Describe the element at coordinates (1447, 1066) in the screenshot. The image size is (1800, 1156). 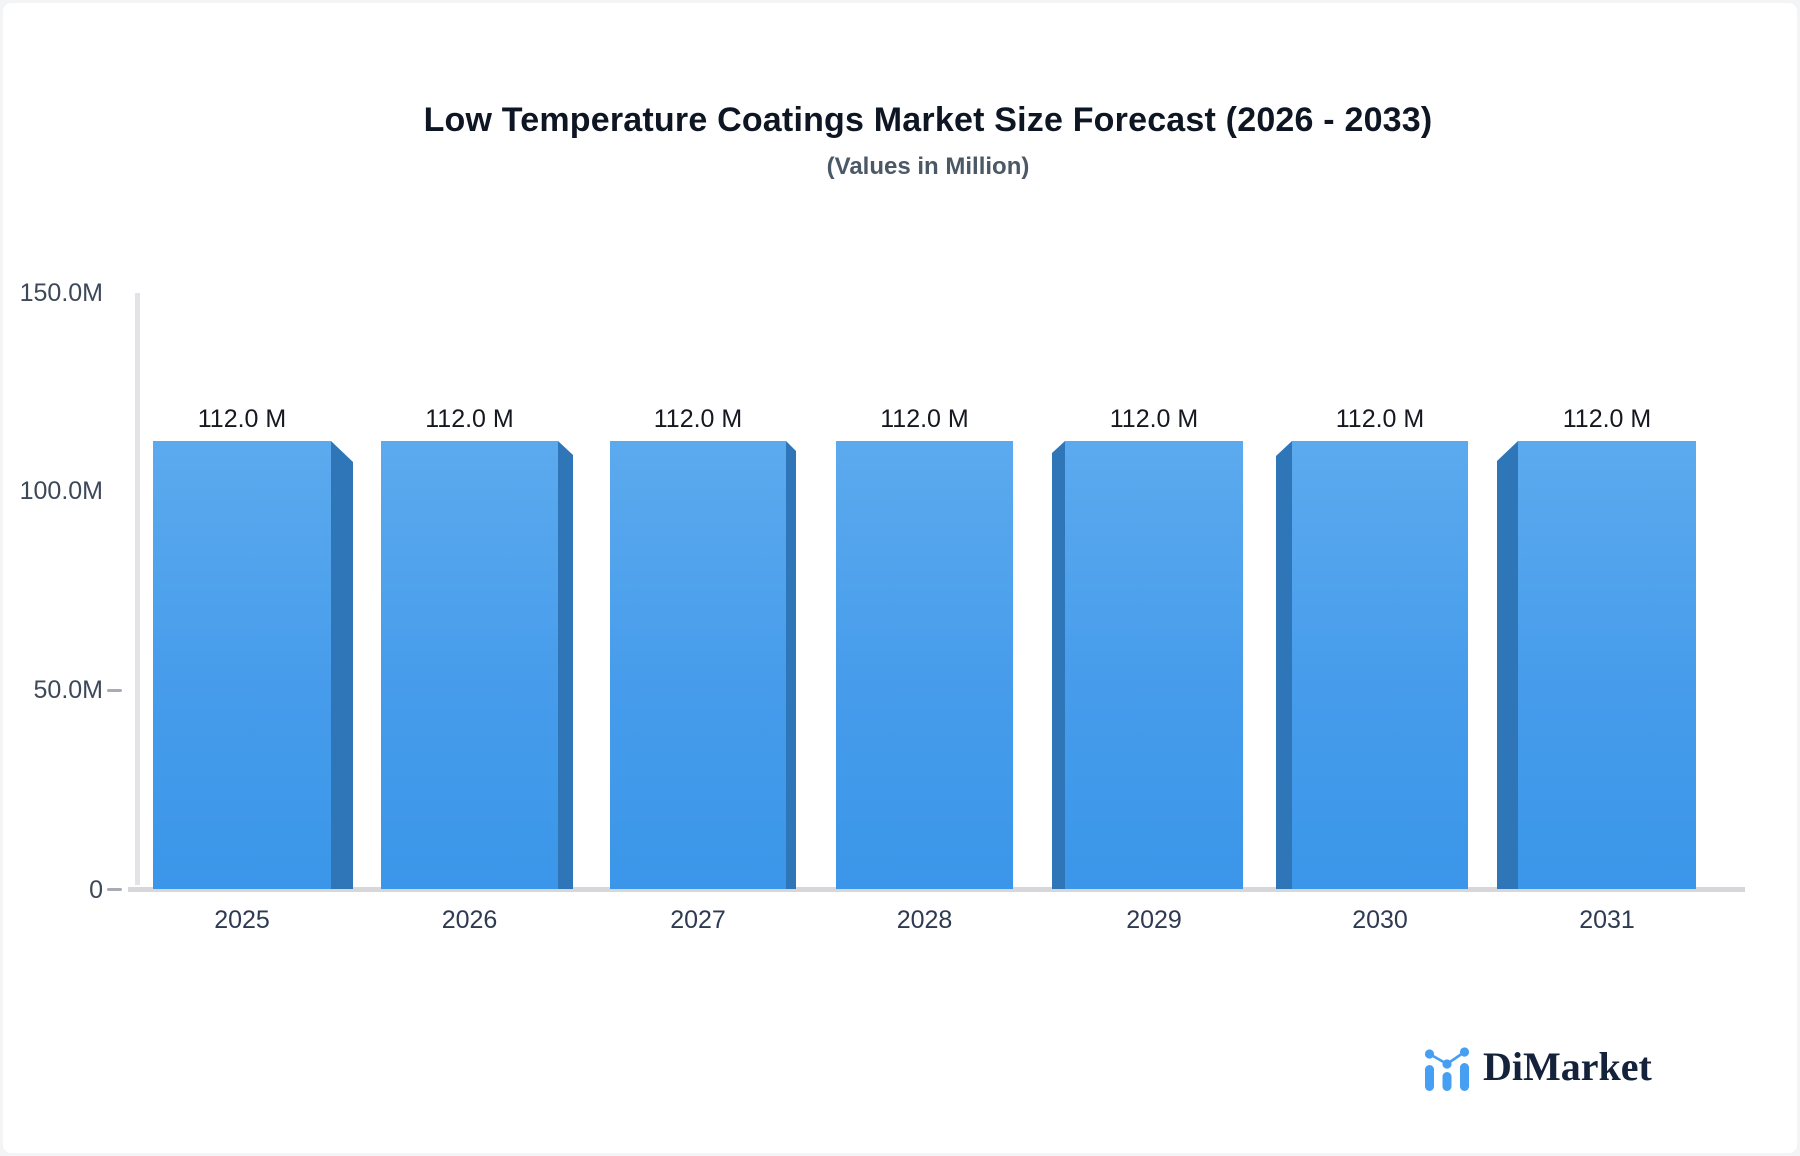
I see `bar-line-chart-icon` at that location.